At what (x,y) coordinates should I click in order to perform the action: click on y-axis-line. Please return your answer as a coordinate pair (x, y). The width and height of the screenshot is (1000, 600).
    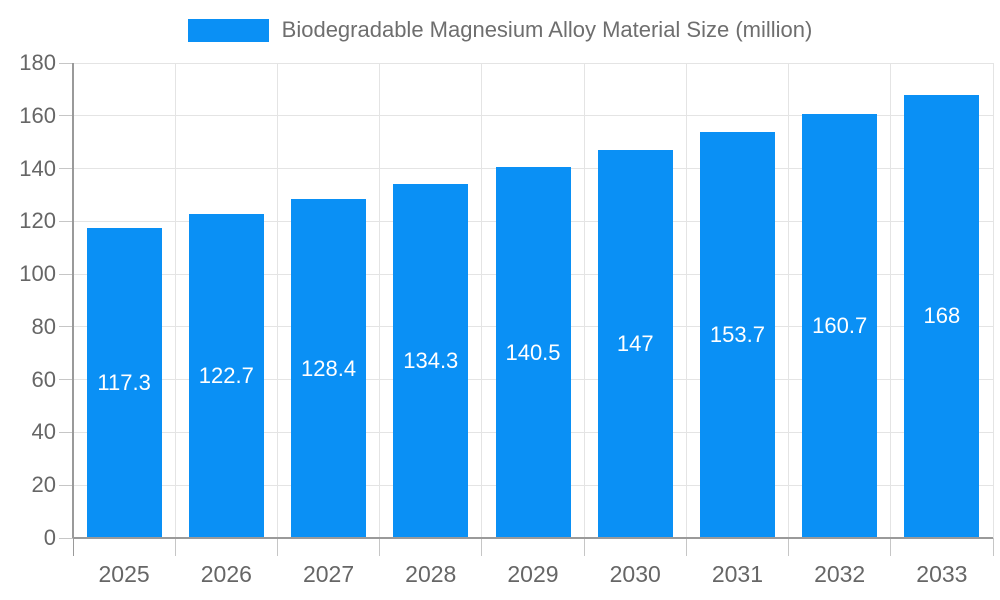
    Looking at the image, I should click on (73, 300).